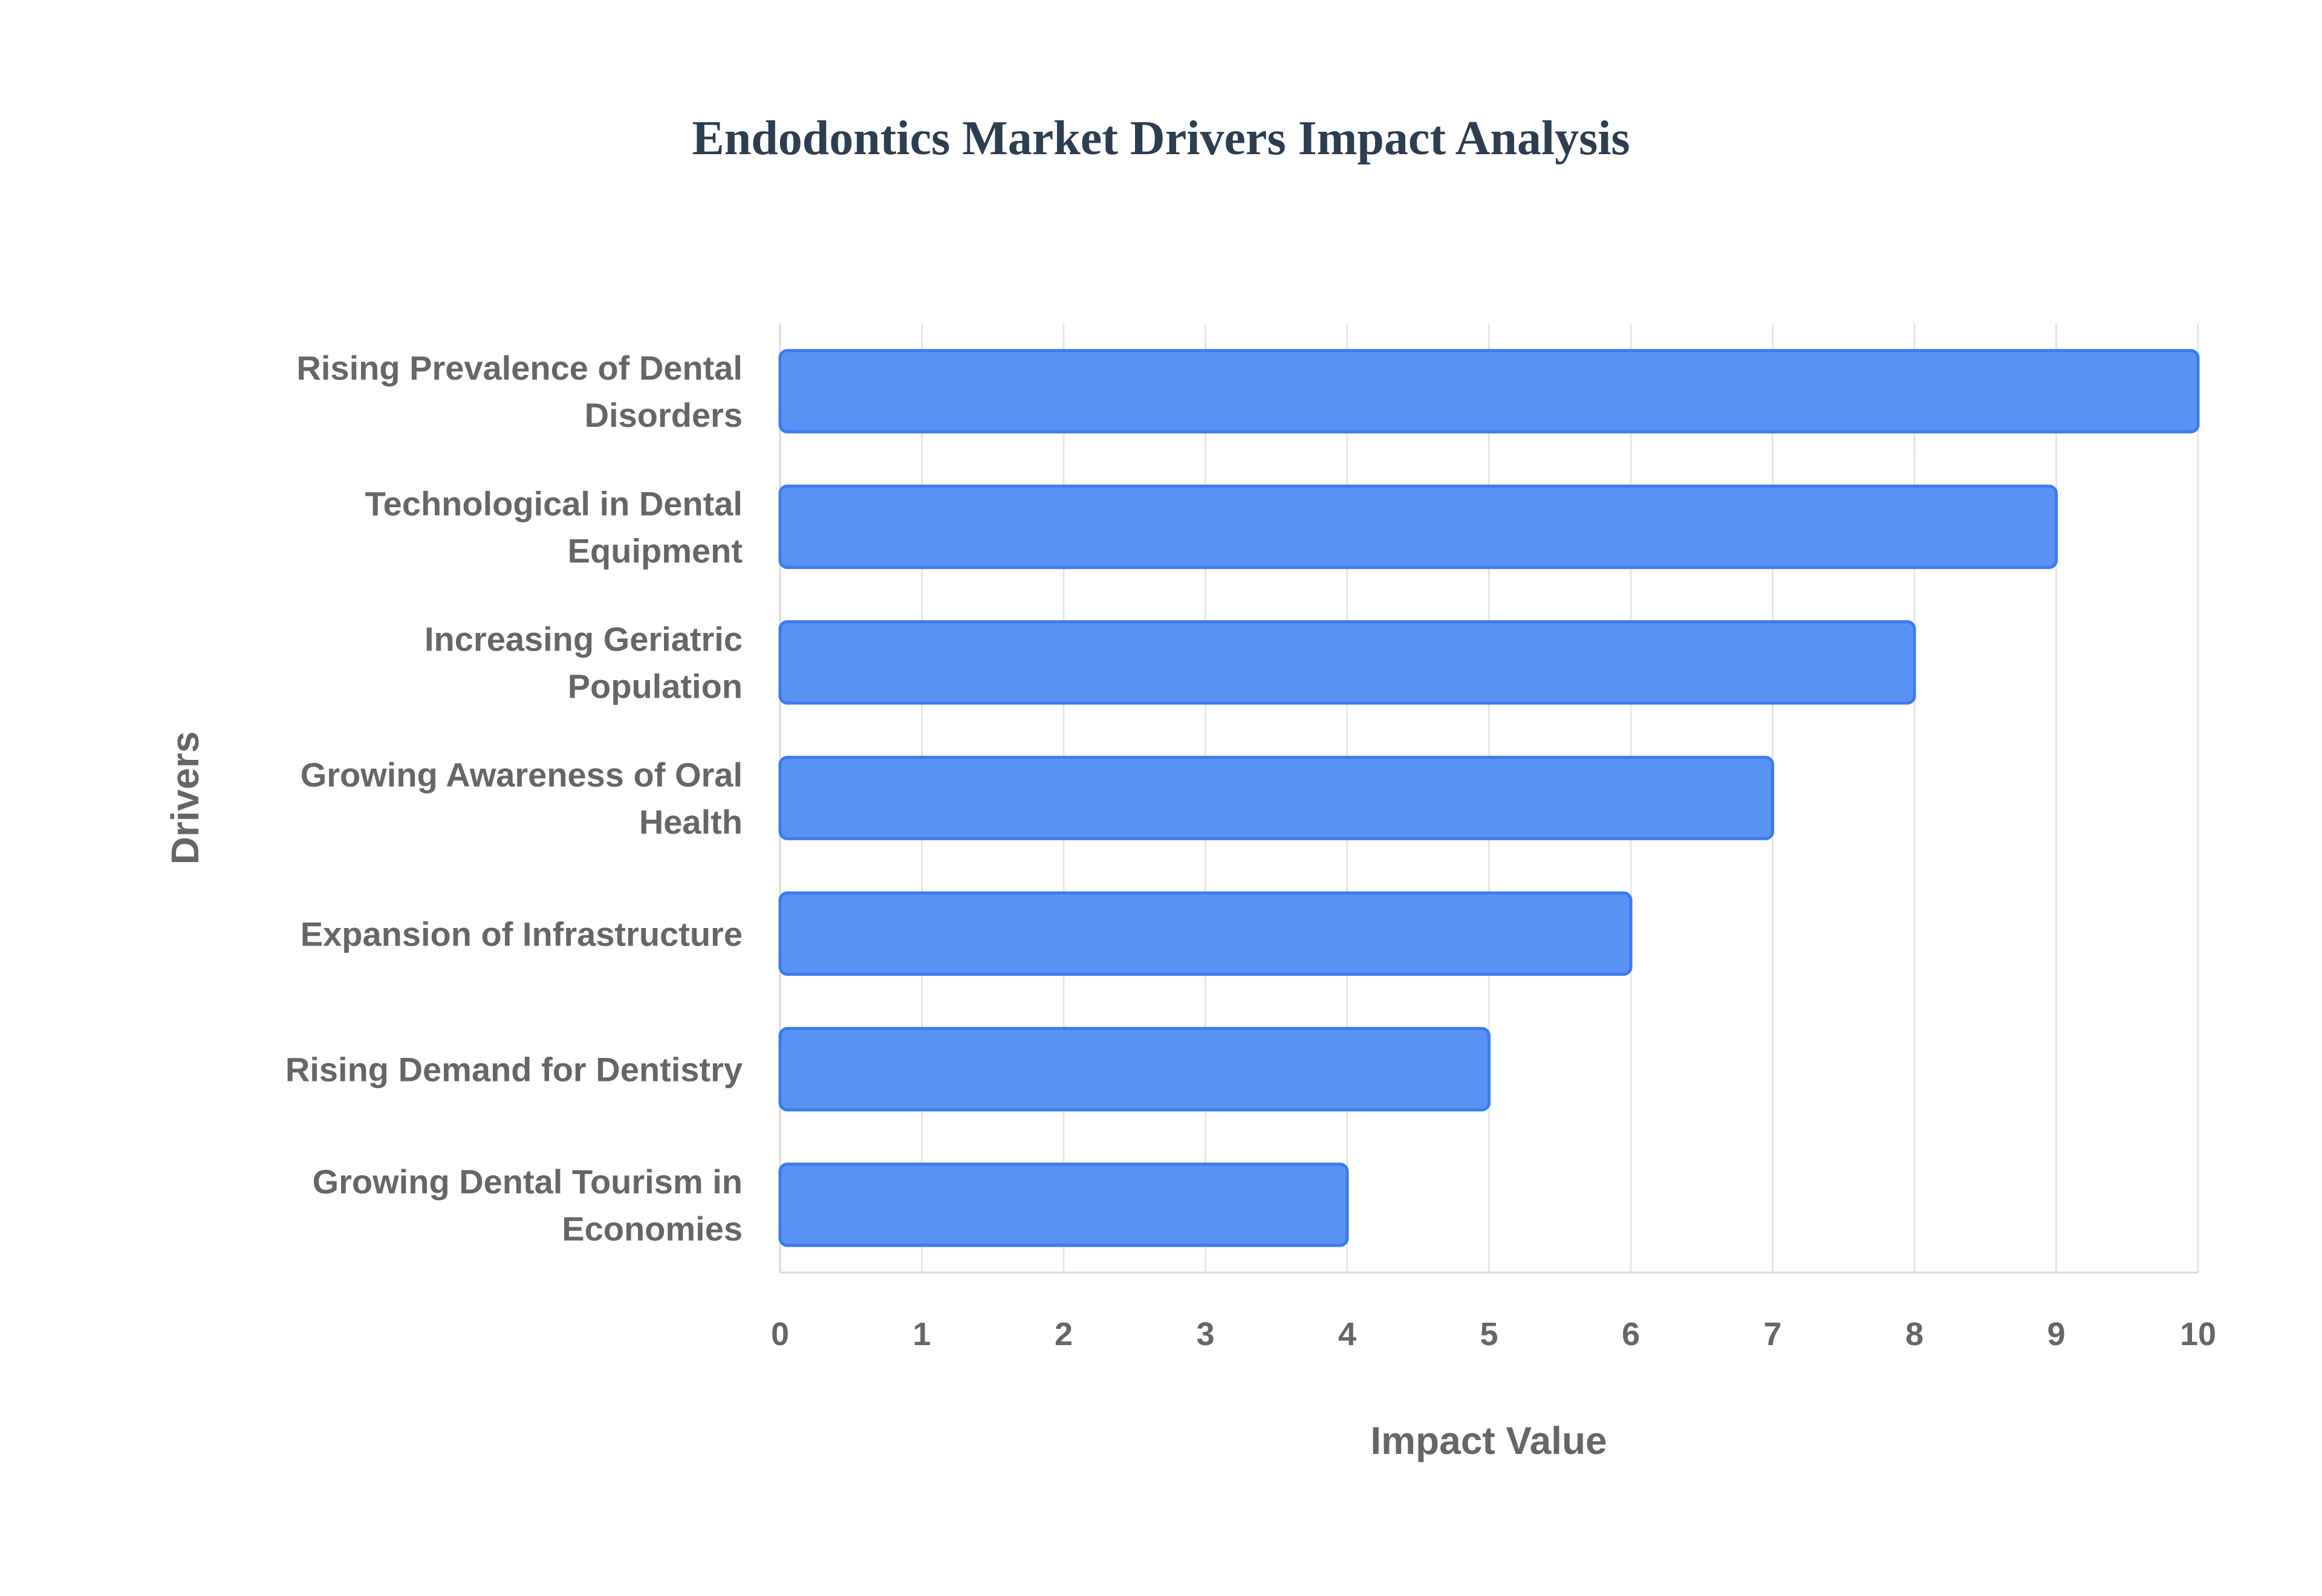 The width and height of the screenshot is (2322, 1596). What do you see at coordinates (583, 639) in the screenshot?
I see `category-label-line: Increasing Geriatric` at bounding box center [583, 639].